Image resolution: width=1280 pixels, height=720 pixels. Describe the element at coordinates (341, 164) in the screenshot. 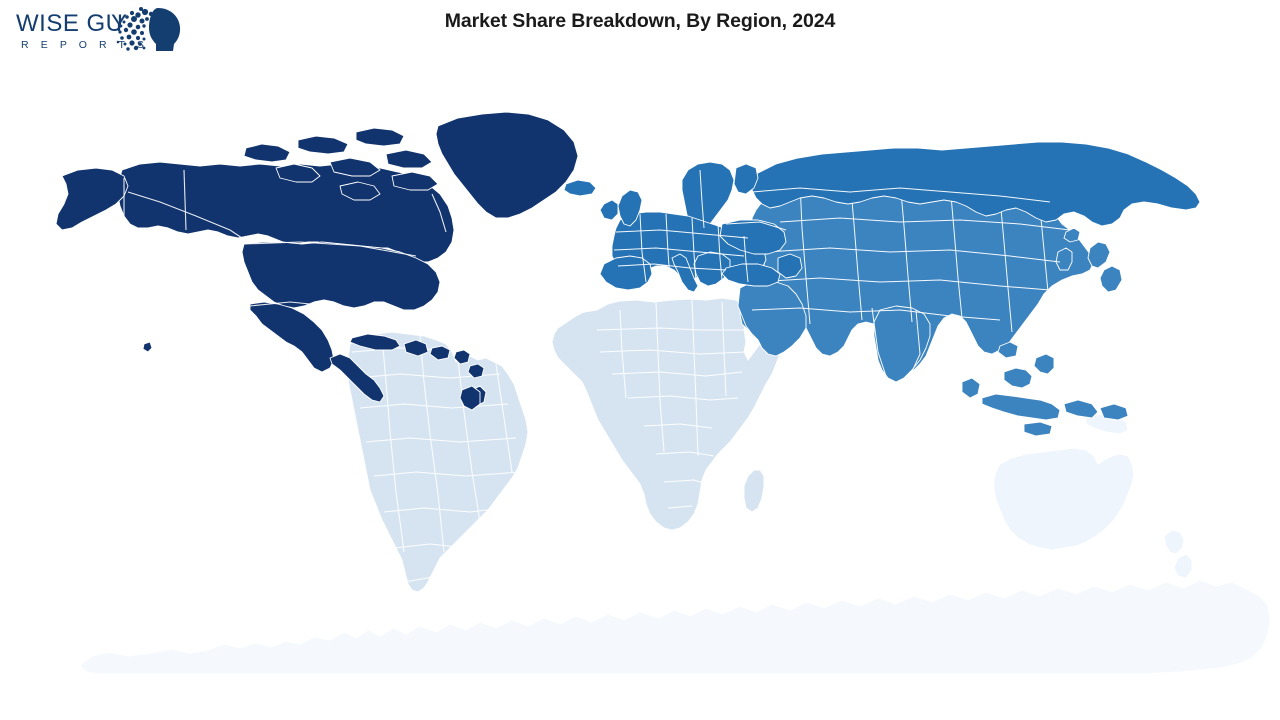

I see `canadian-arctic-archipelago` at that location.